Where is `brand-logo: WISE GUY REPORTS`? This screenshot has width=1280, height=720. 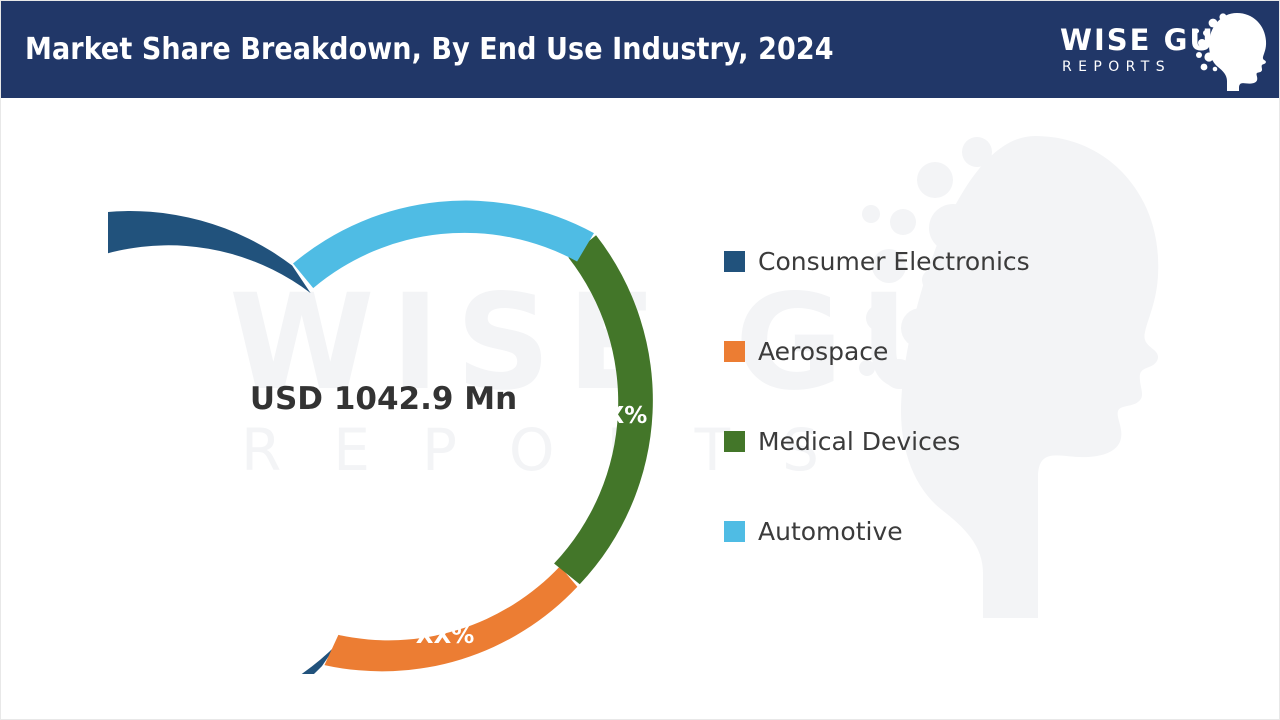
brand-logo: WISE GUY REPORTS is located at coordinates (1167, 49).